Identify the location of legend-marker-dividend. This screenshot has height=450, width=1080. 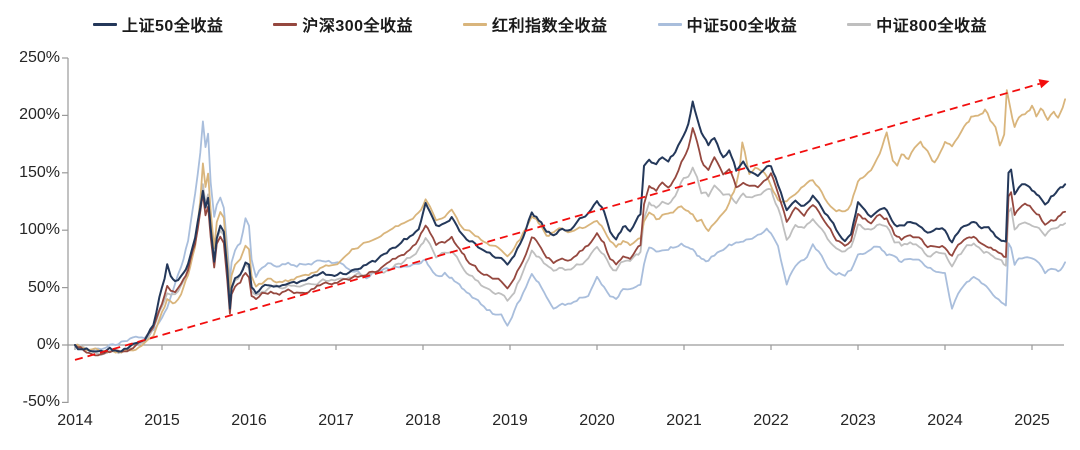
(475, 24).